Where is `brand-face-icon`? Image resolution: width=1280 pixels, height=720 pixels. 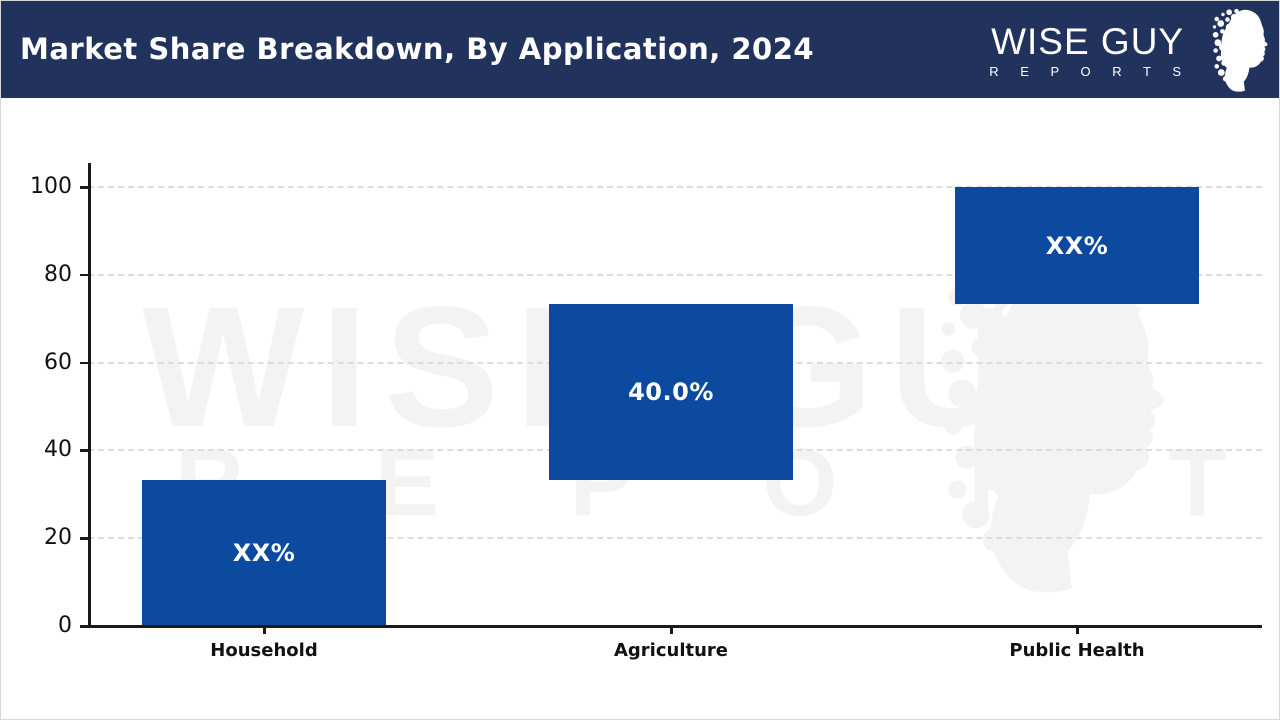
brand-face-icon is located at coordinates (1240, 50).